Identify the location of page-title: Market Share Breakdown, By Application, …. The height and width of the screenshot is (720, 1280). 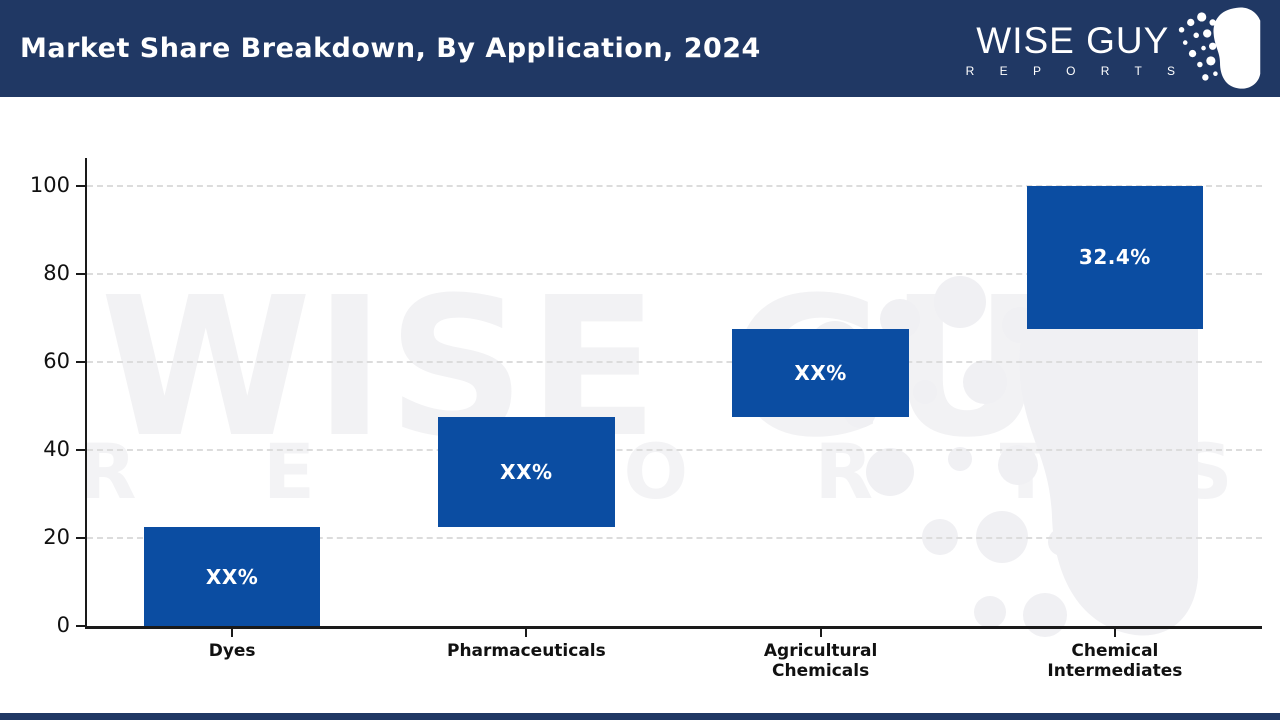
(390, 48).